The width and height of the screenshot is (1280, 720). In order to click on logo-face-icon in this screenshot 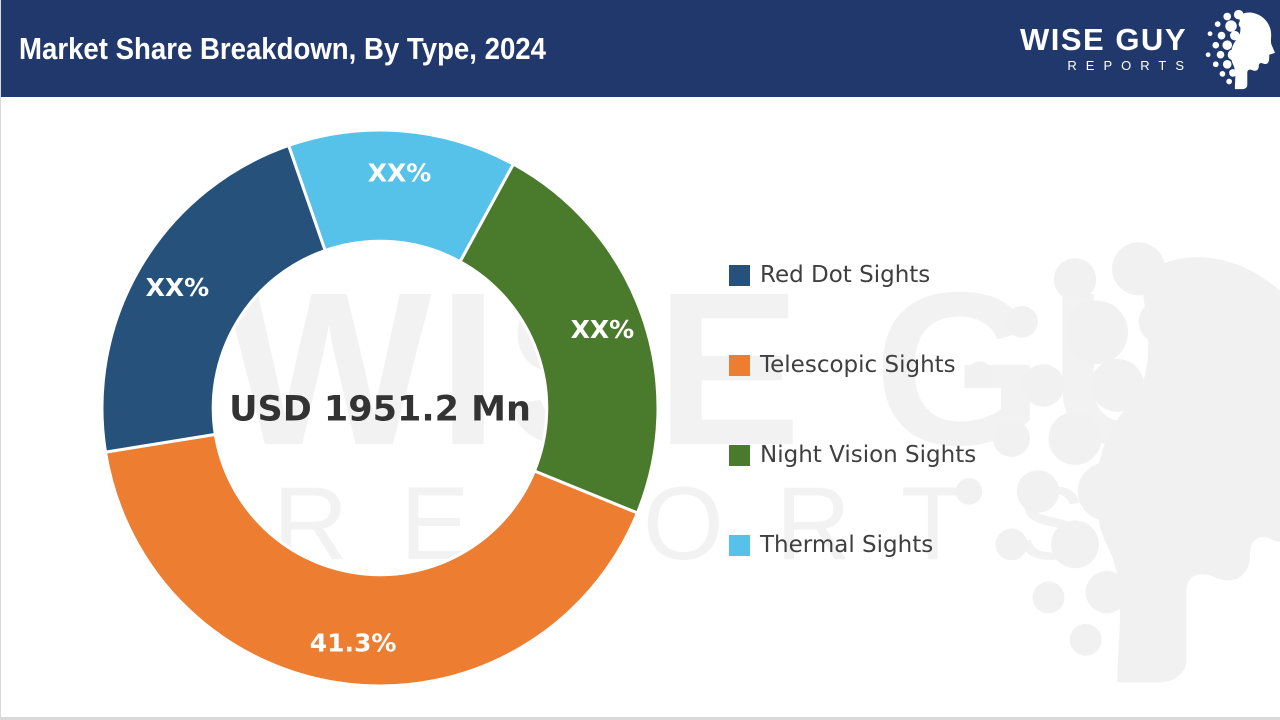, I will do `click(1240, 49)`.